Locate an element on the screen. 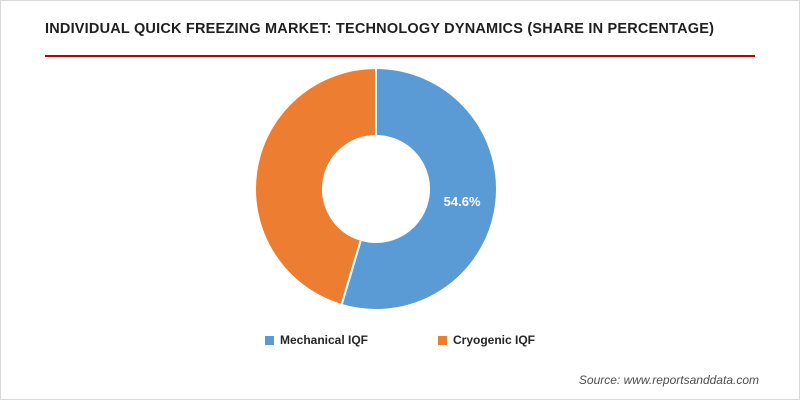 Image resolution: width=800 pixels, height=400 pixels. legend-item-mechanical-iqf: Mechanical IQF is located at coordinates (316, 340).